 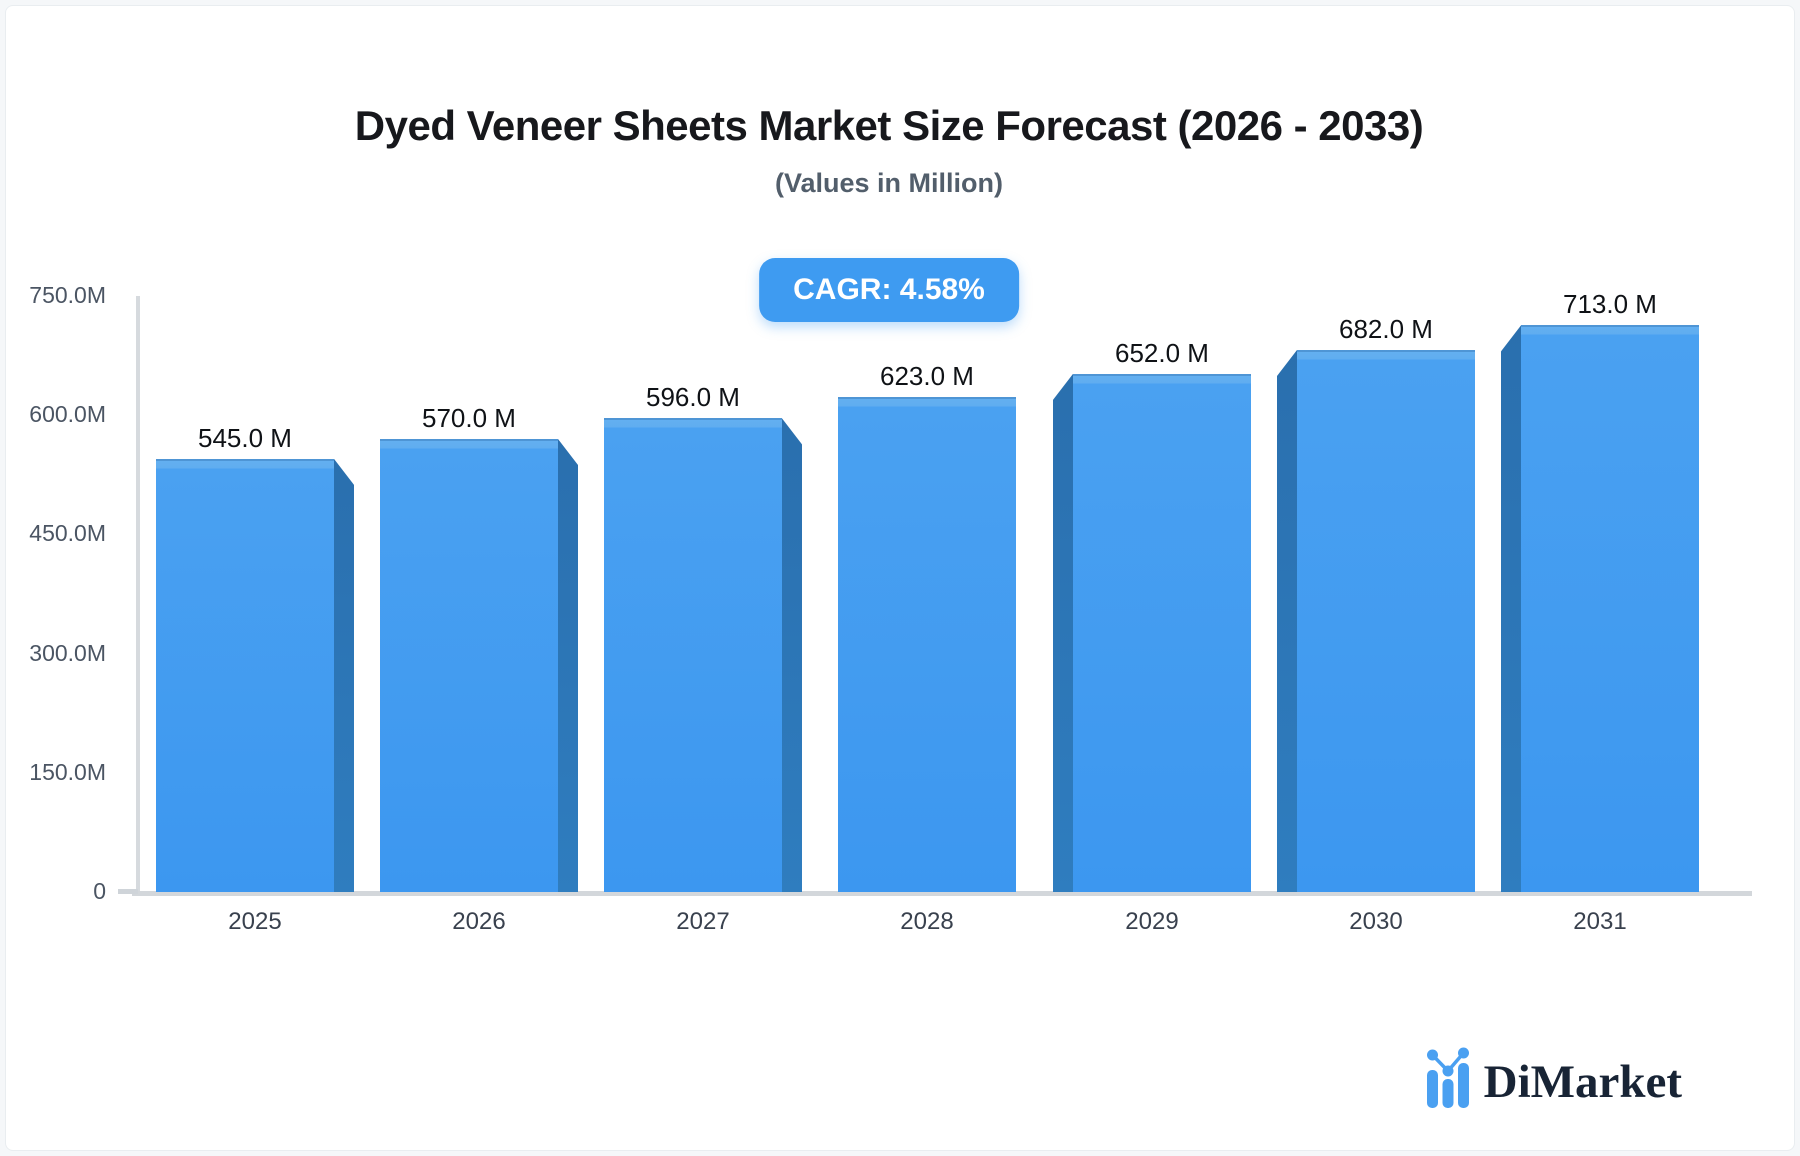 I want to click on bar-value-label: 623.0 M, so click(x=927, y=375).